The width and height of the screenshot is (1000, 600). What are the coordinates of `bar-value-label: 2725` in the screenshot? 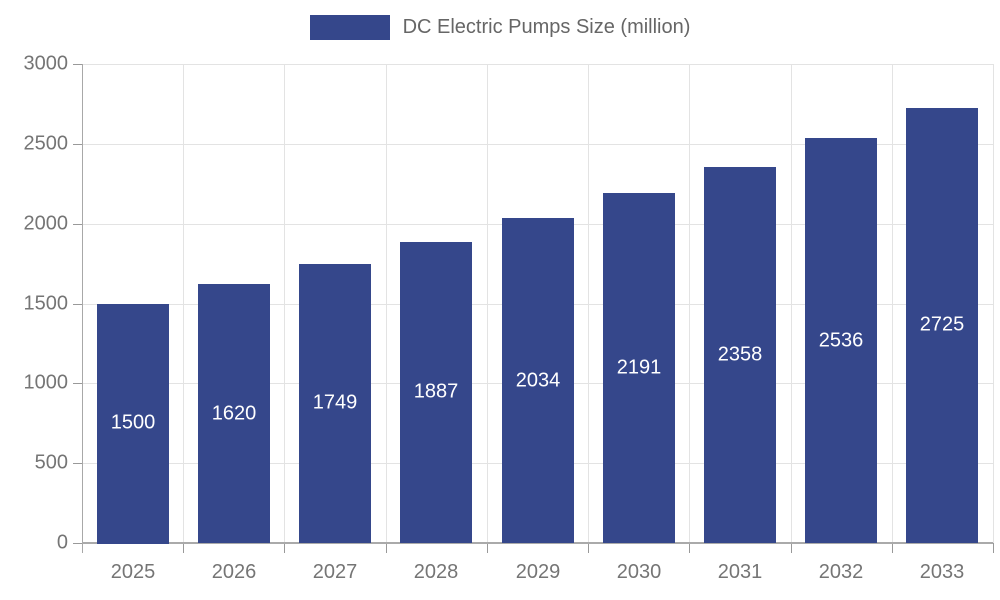 It's located at (942, 324).